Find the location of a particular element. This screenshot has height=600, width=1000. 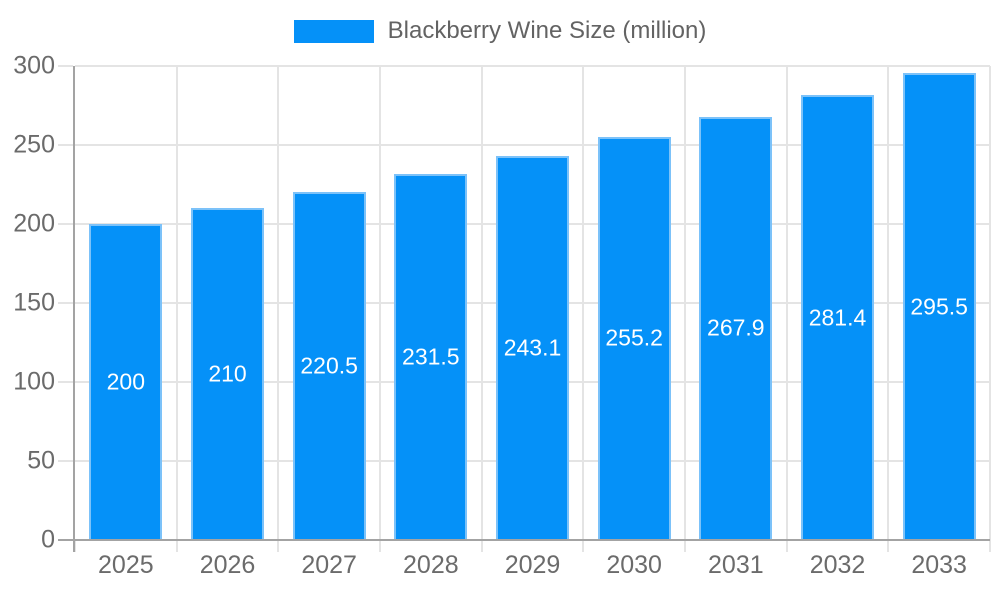

x-axis-tick-label: 2029 is located at coordinates (532, 565).